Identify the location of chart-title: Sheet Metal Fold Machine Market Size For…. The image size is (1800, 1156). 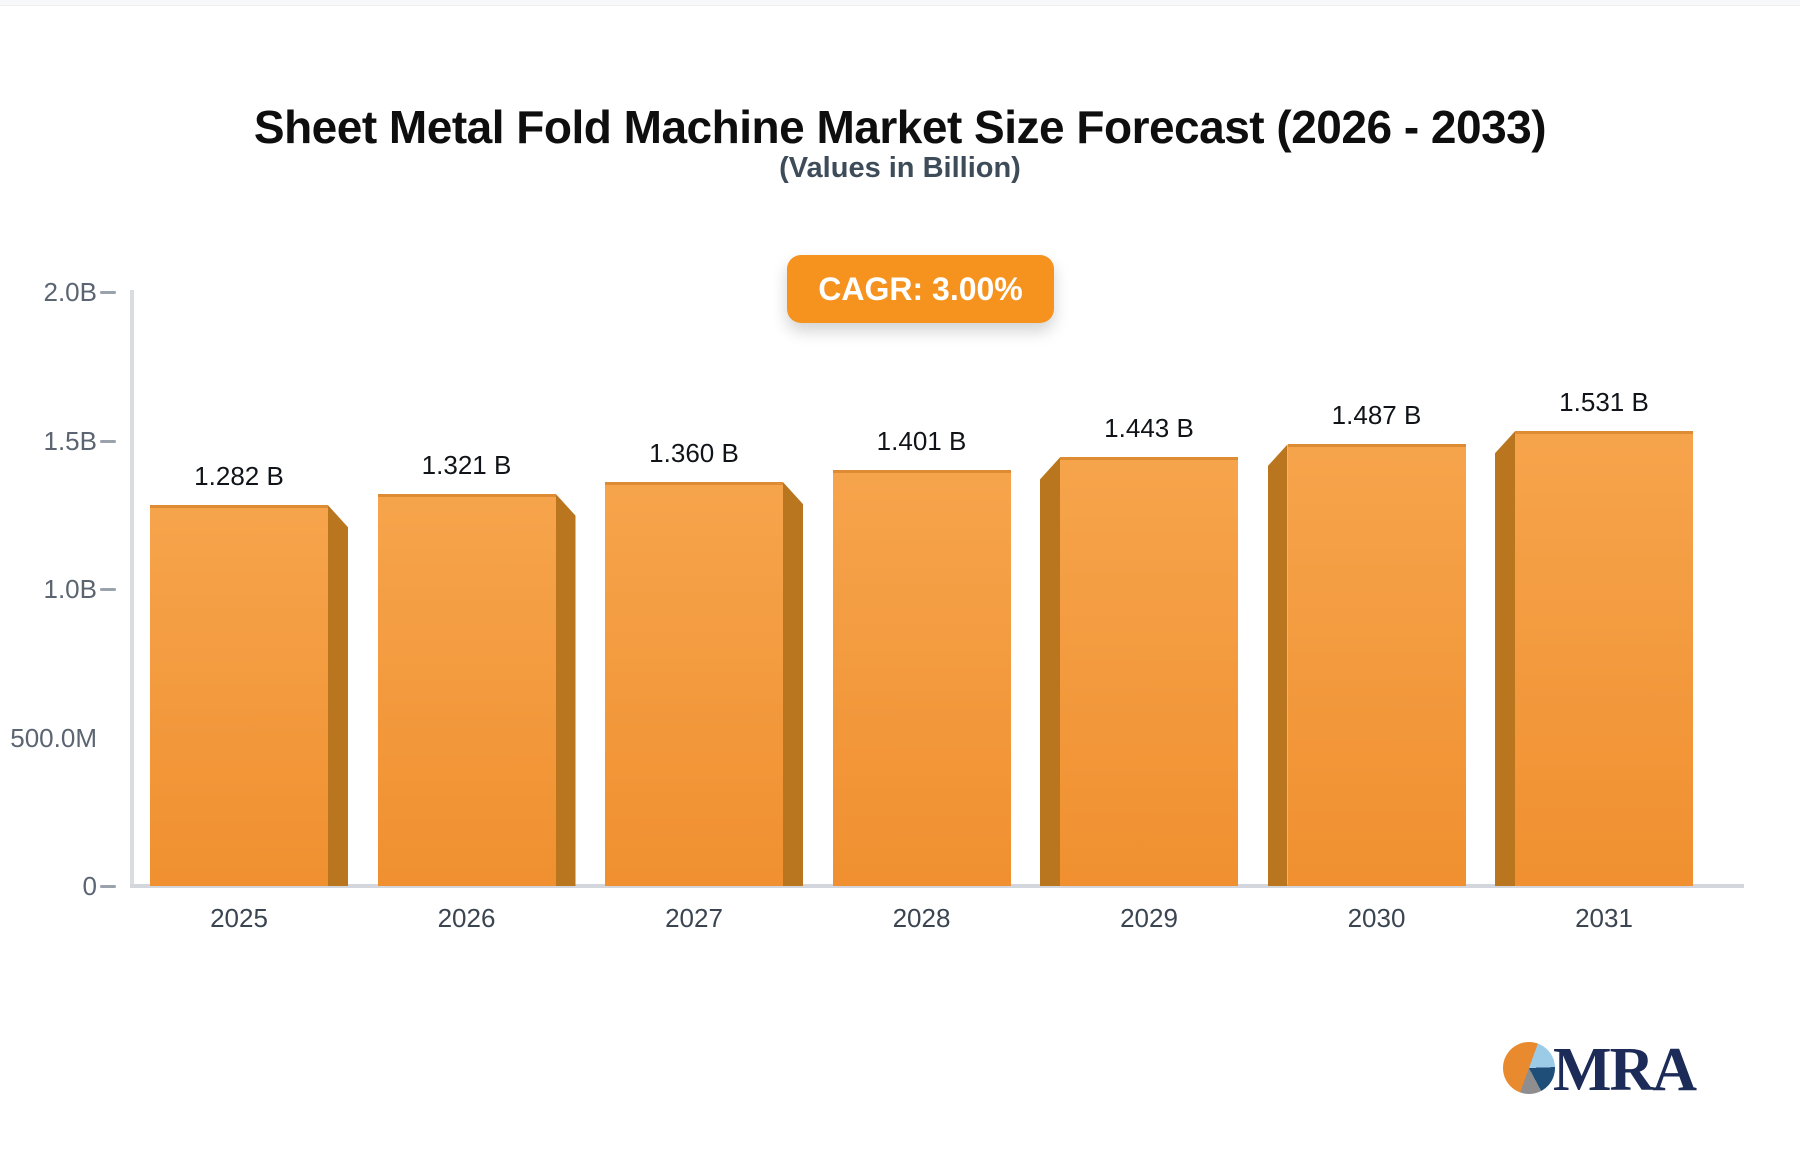
(900, 127).